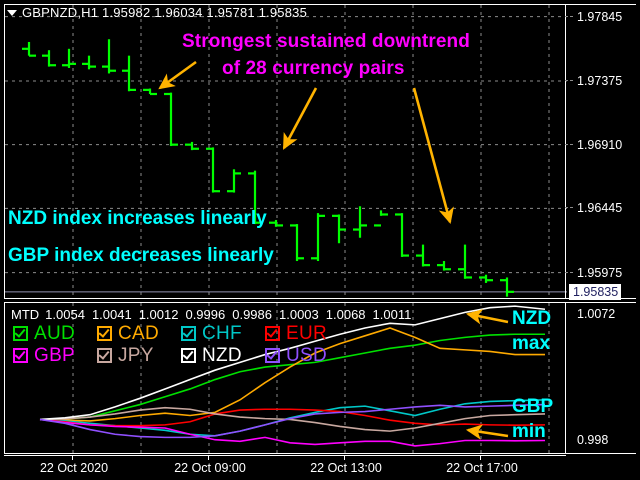 The width and height of the screenshot is (640, 480). What do you see at coordinates (487, 432) in the screenshot?
I see `arrow-gbp-min` at bounding box center [487, 432].